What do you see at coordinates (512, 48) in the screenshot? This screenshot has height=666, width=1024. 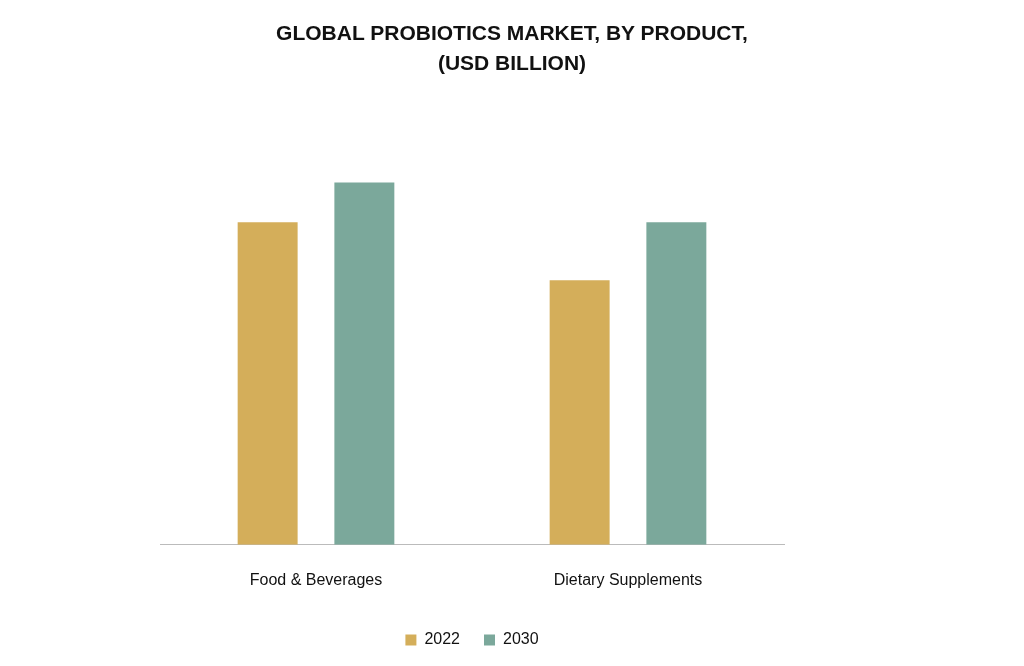 I see `chart-title: GLOBAL PROBIOTICS MARKET, BY PRODUCT, (USD BILLION)` at bounding box center [512, 48].